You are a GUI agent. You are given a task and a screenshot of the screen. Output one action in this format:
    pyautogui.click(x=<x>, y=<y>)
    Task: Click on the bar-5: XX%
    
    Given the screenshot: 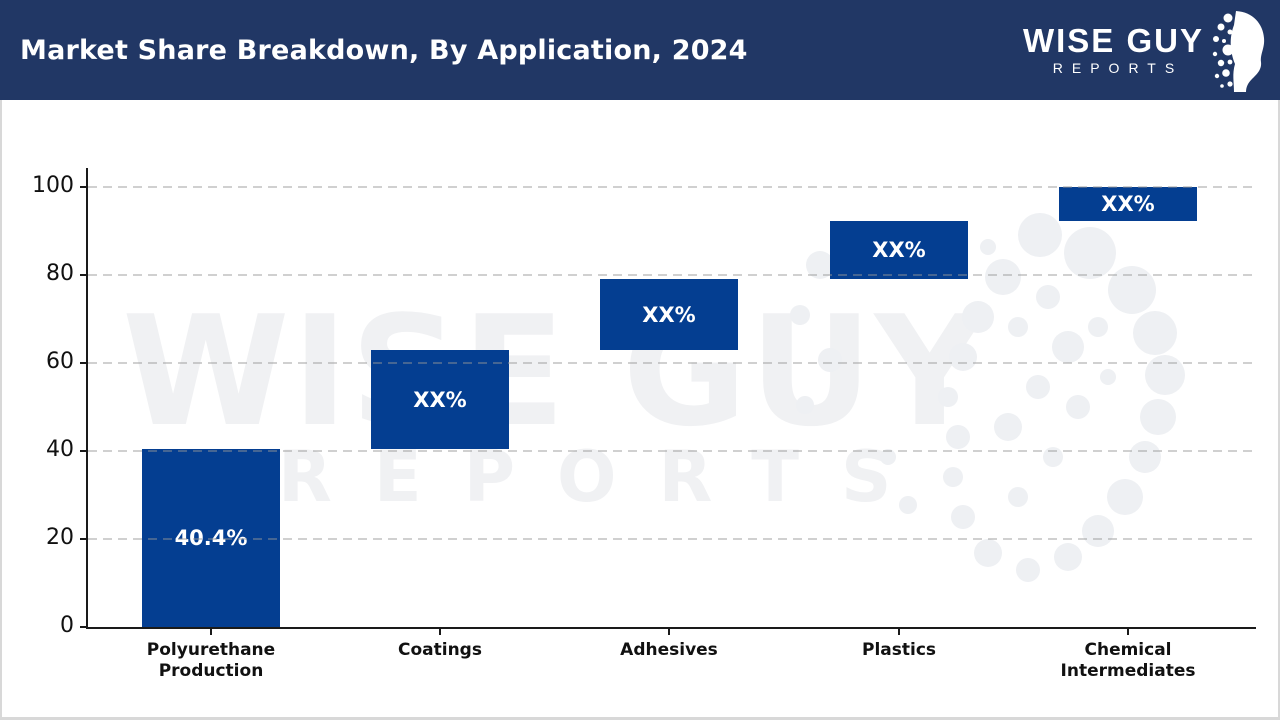 What is the action you would take?
    pyautogui.click(x=1128, y=204)
    